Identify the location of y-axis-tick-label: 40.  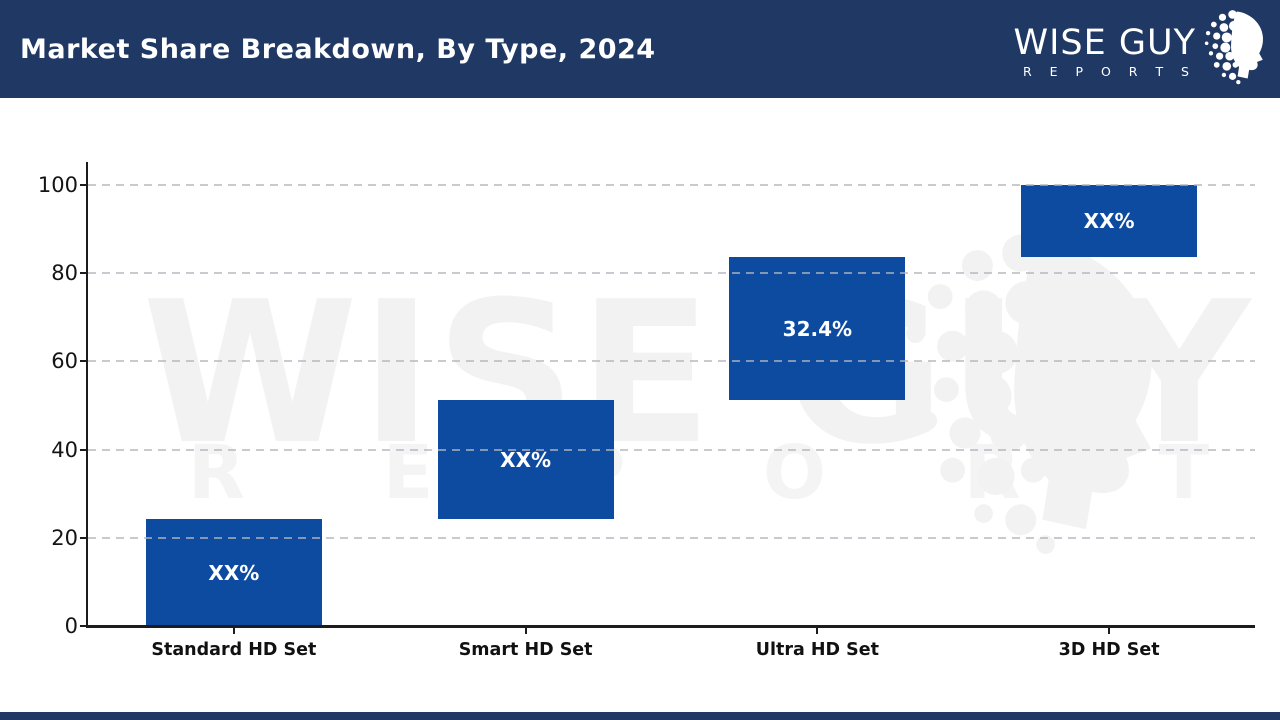
(64, 449).